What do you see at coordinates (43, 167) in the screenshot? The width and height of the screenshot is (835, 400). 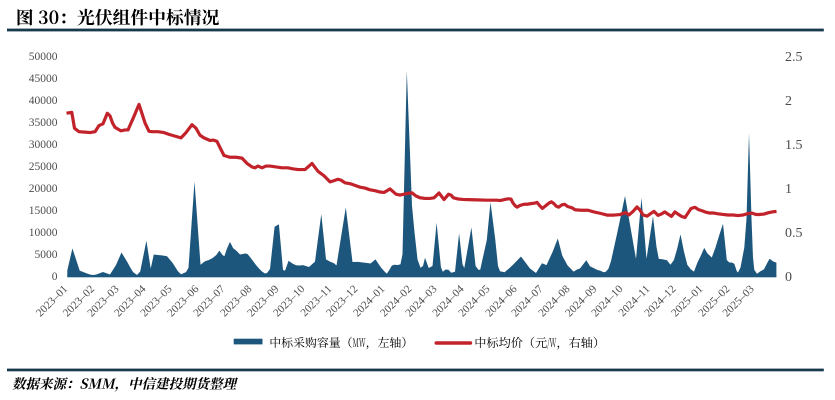 I see `svg-text: 25000` at bounding box center [43, 167].